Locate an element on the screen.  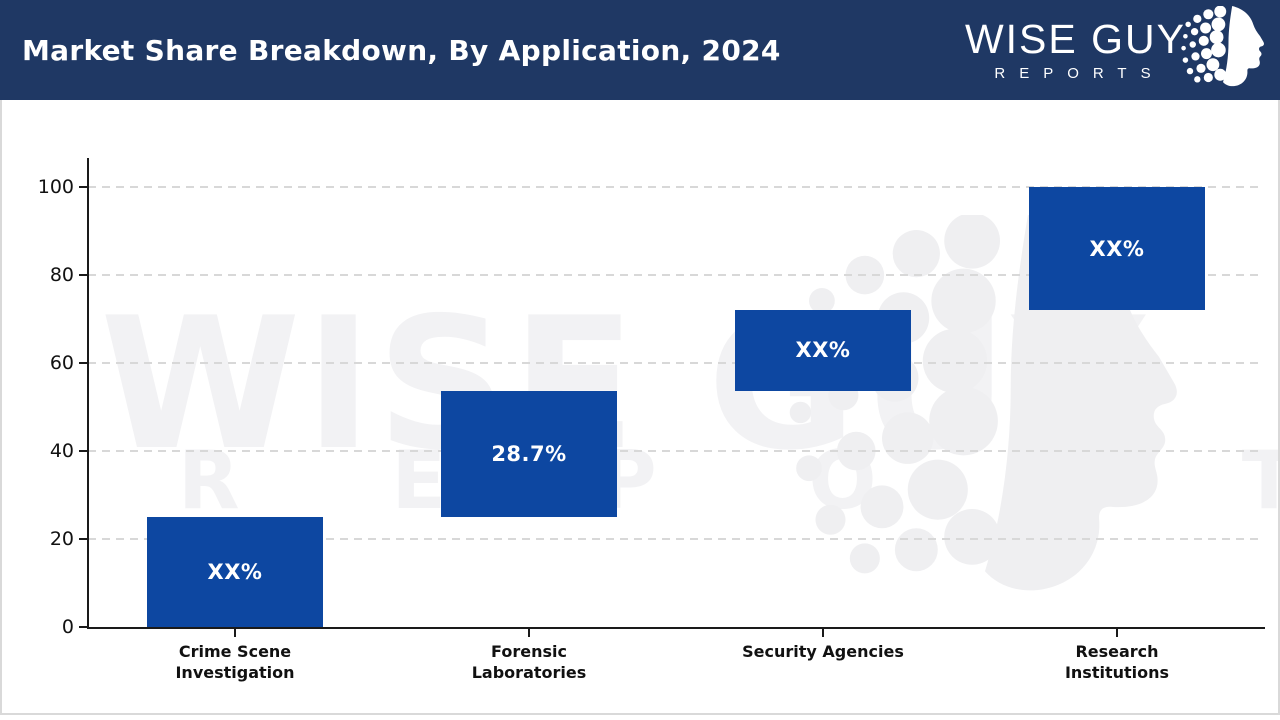
wiseguy-logo: WISE GUY REPORTS is located at coordinates (1117, 50).